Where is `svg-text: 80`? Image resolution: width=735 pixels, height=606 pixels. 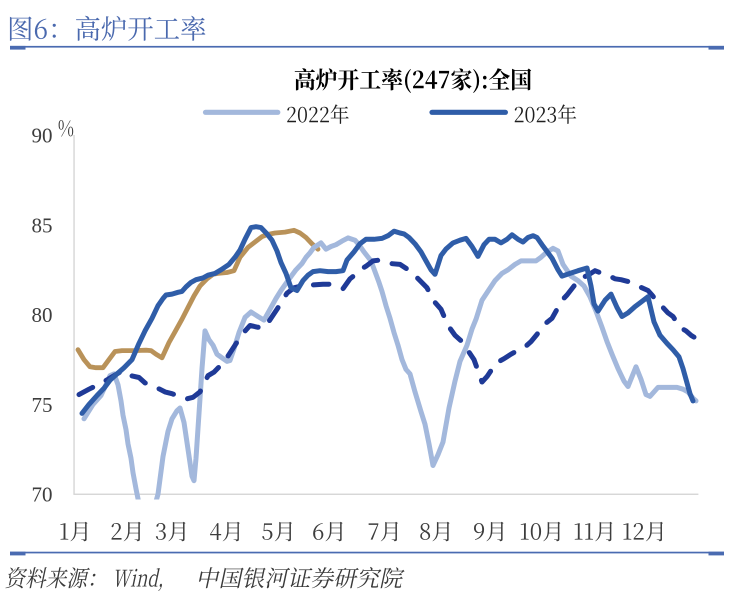
svg-text: 80 is located at coordinates (42, 315).